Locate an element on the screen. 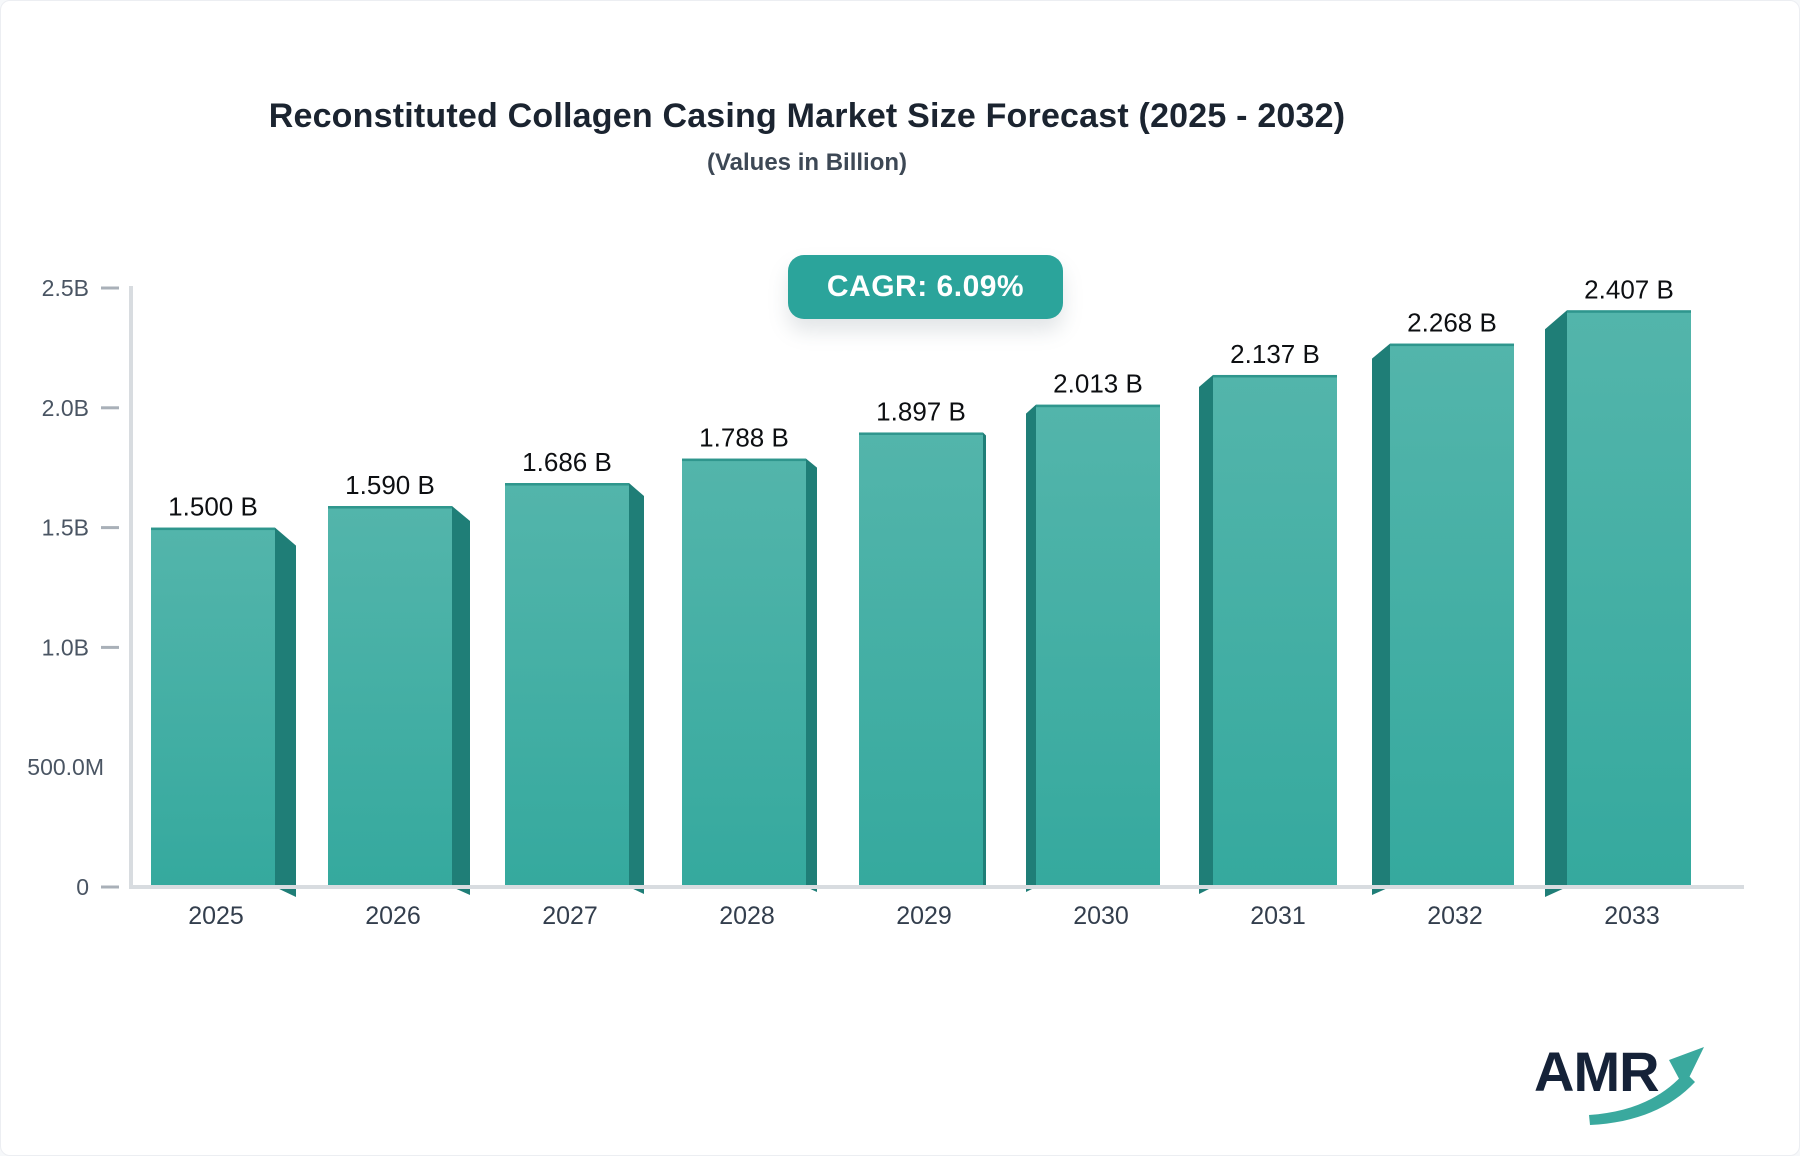 The width and height of the screenshot is (1800, 1156). x-axis-label: 2033 is located at coordinates (1632, 916).